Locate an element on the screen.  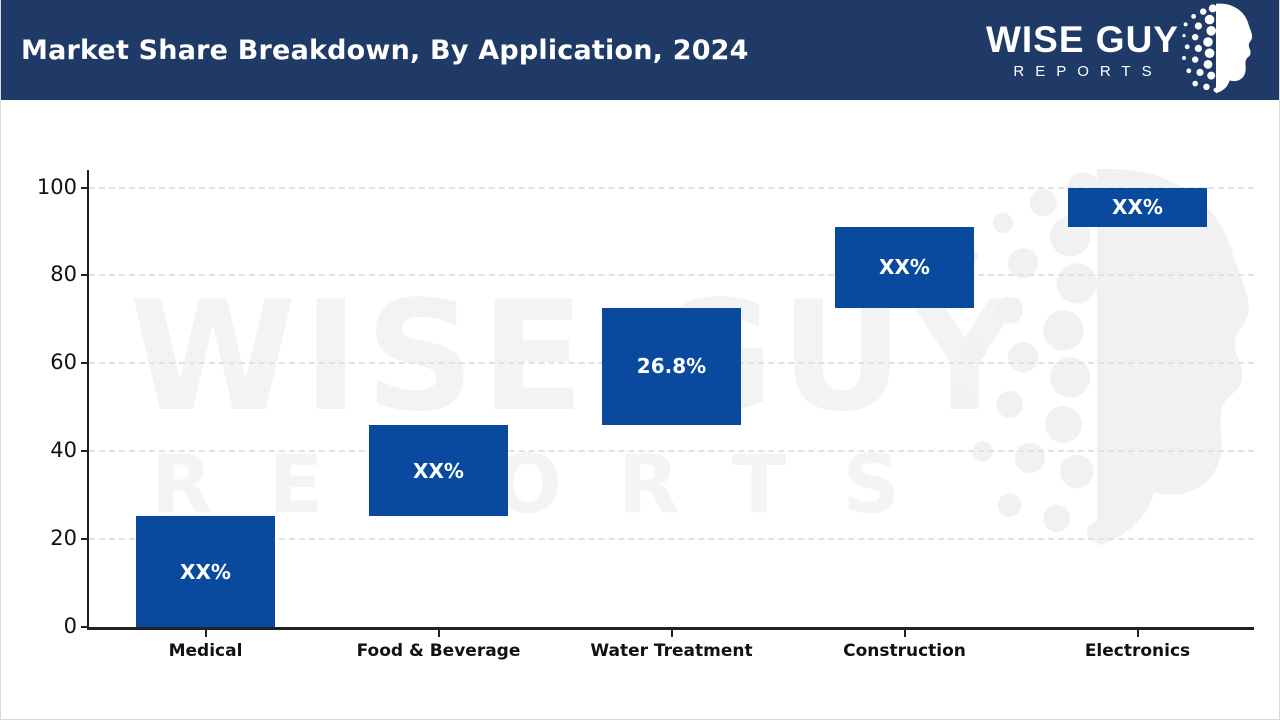
bar-water-treatment: 26.8% is located at coordinates (671, 366).